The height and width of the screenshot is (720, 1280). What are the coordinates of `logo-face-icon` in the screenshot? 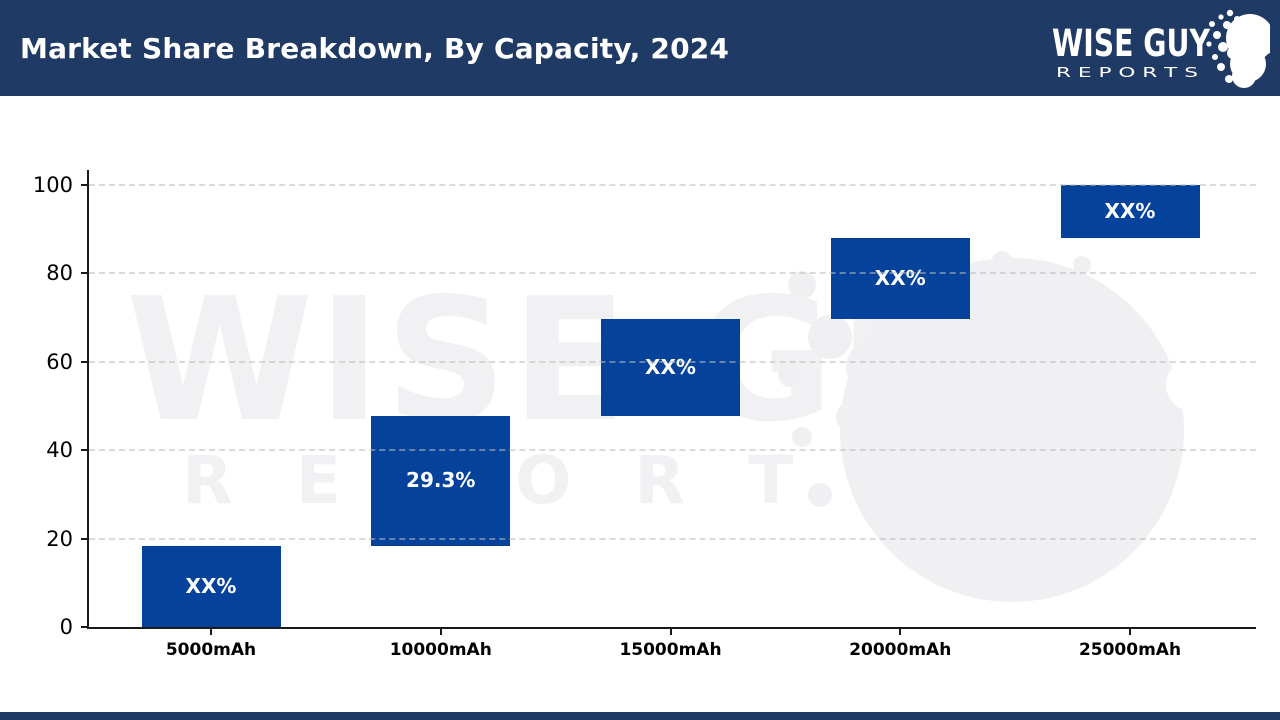 It's located at (1238, 48).